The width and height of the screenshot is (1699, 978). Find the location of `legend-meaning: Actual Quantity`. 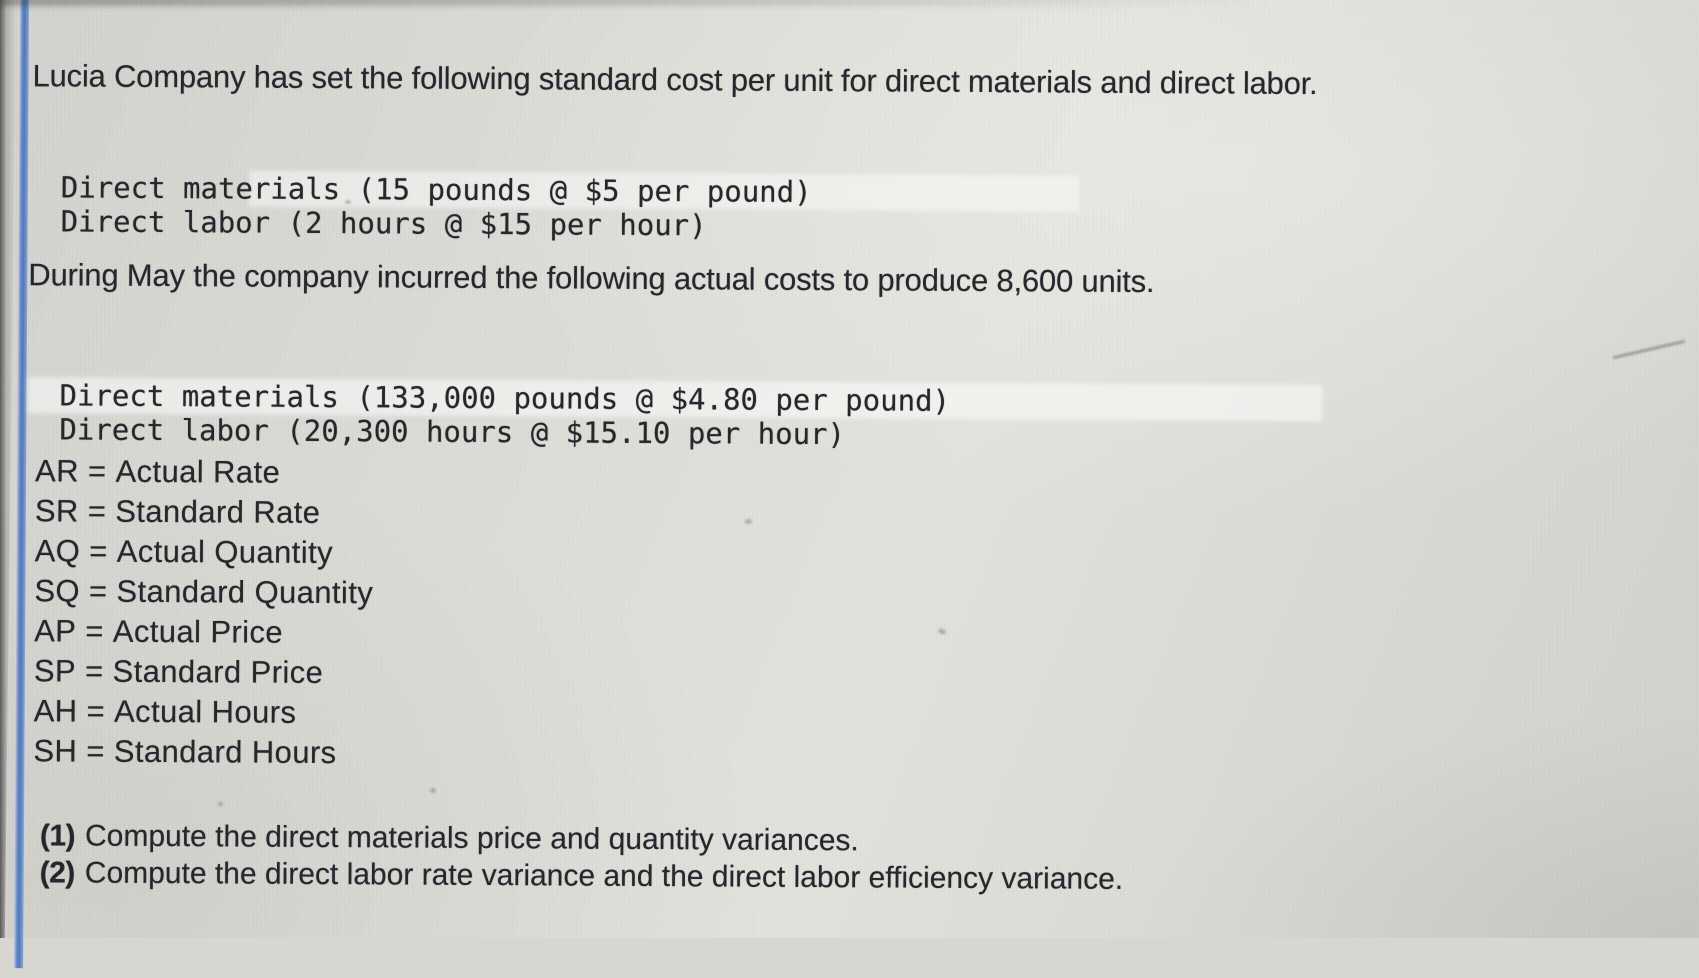

legend-meaning: Actual Quantity is located at coordinates (225, 552).